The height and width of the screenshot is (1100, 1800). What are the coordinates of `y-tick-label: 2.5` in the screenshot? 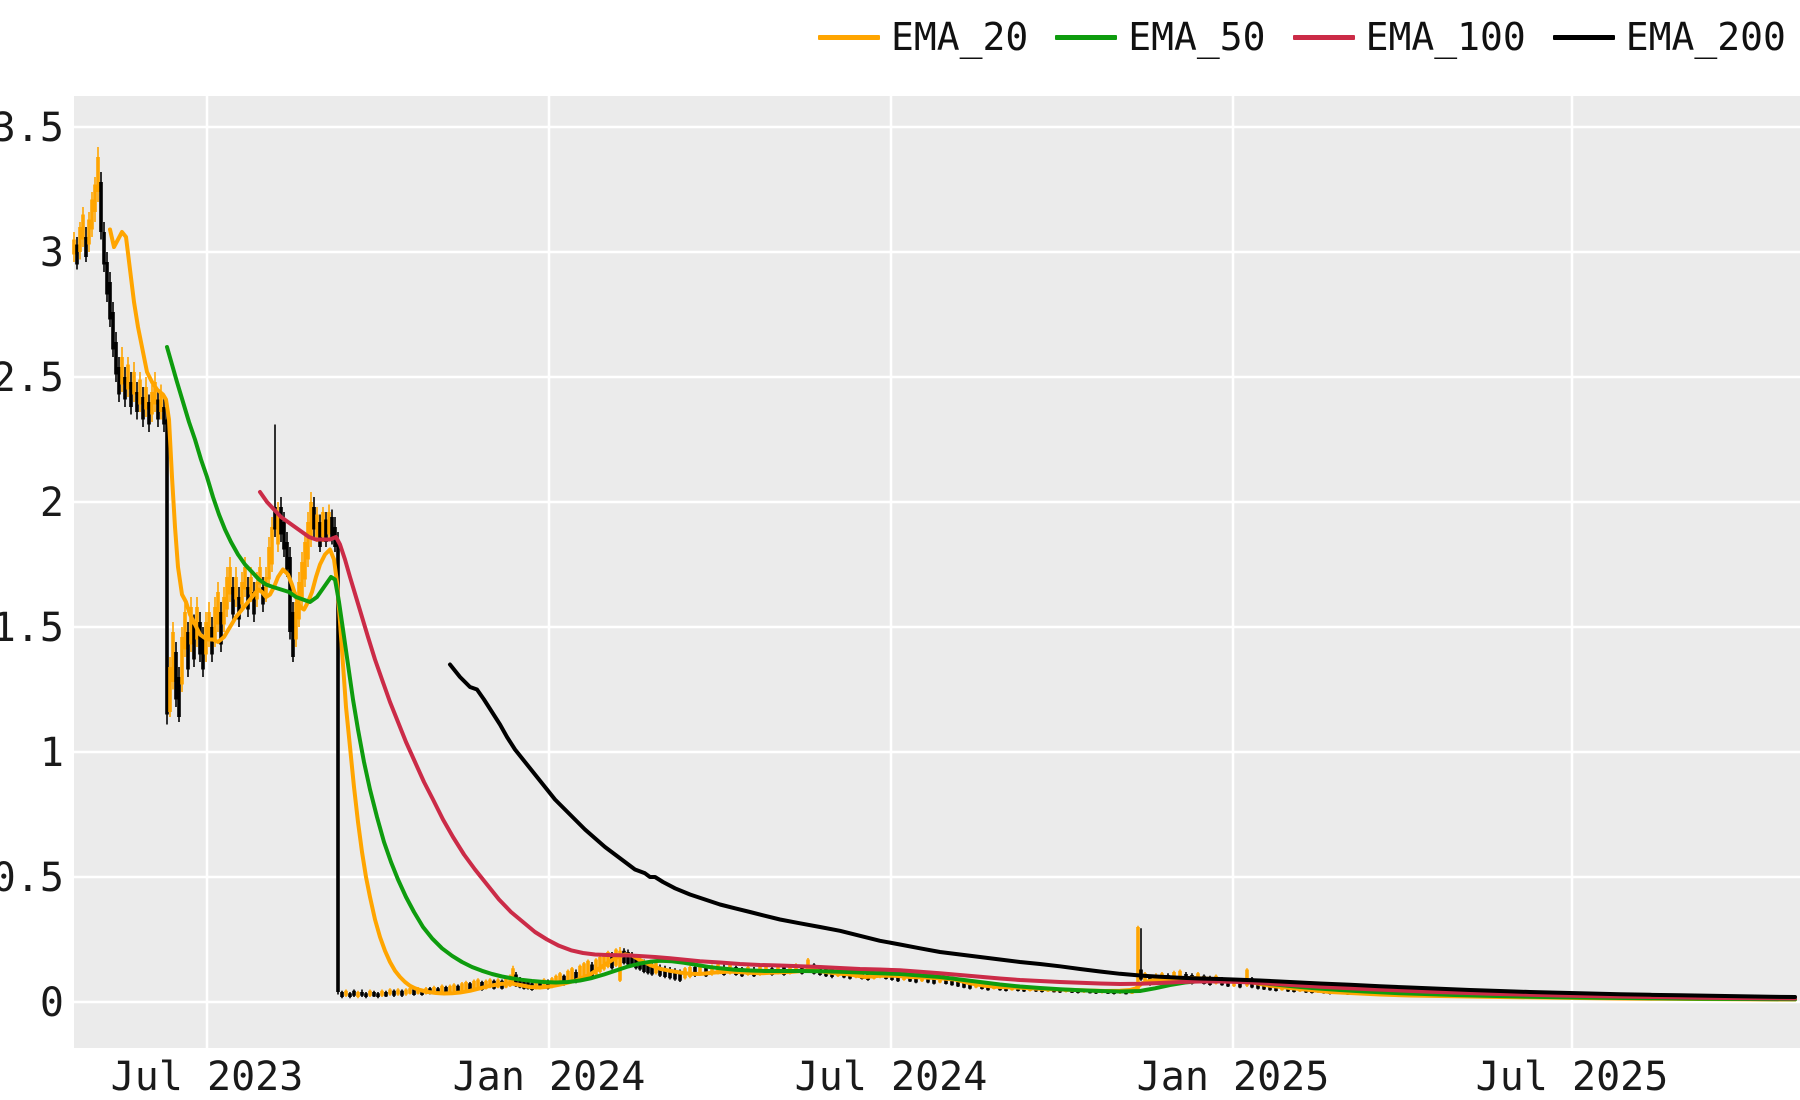 It's located at (32, 378).